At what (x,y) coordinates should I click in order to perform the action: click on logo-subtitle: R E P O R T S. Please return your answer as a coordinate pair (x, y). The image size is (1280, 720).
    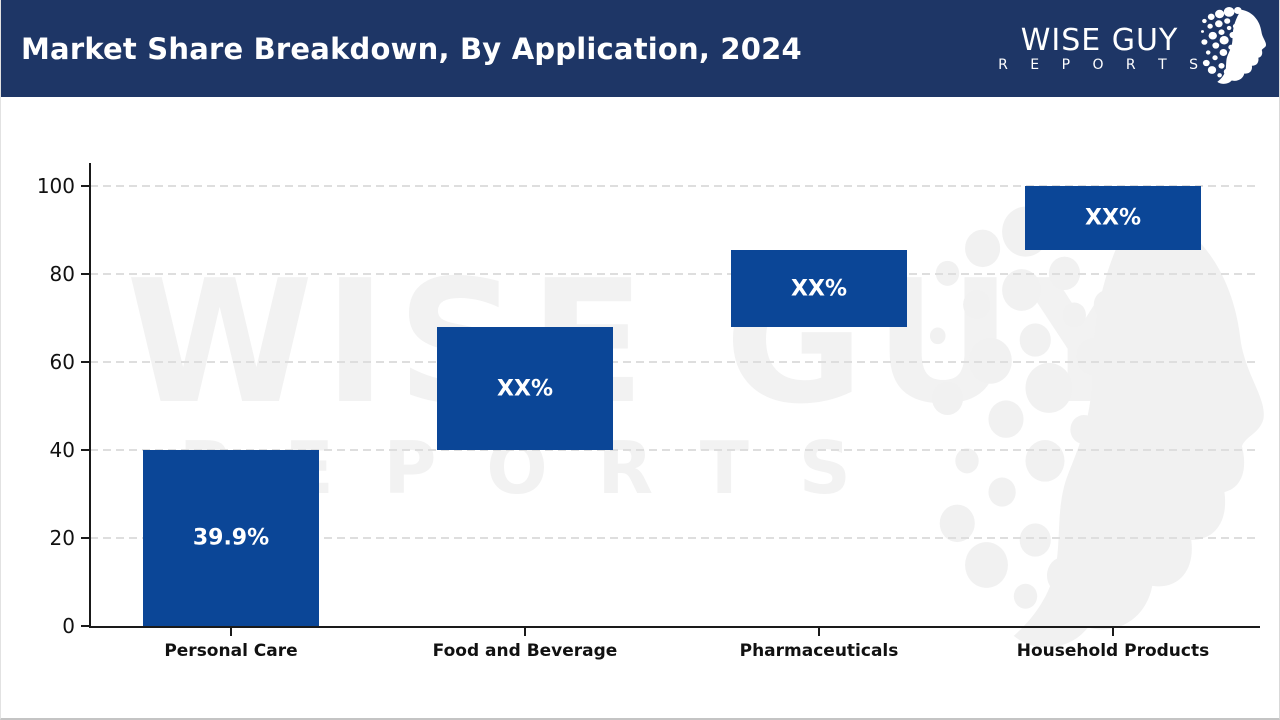
    Looking at the image, I should click on (1102, 65).